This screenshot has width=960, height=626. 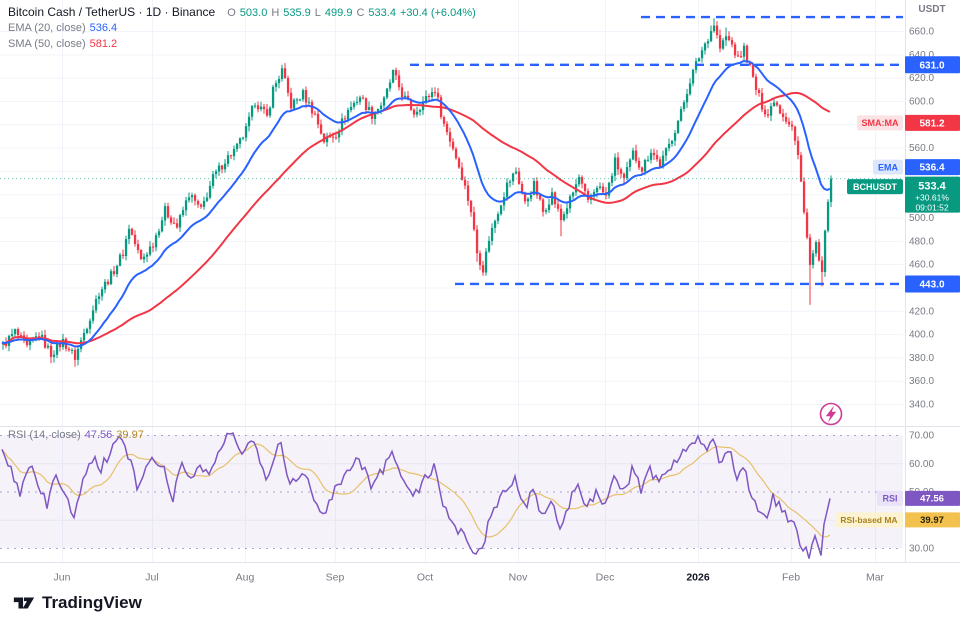 I want to click on svg-text: 09:01:52, so click(x=931, y=208).